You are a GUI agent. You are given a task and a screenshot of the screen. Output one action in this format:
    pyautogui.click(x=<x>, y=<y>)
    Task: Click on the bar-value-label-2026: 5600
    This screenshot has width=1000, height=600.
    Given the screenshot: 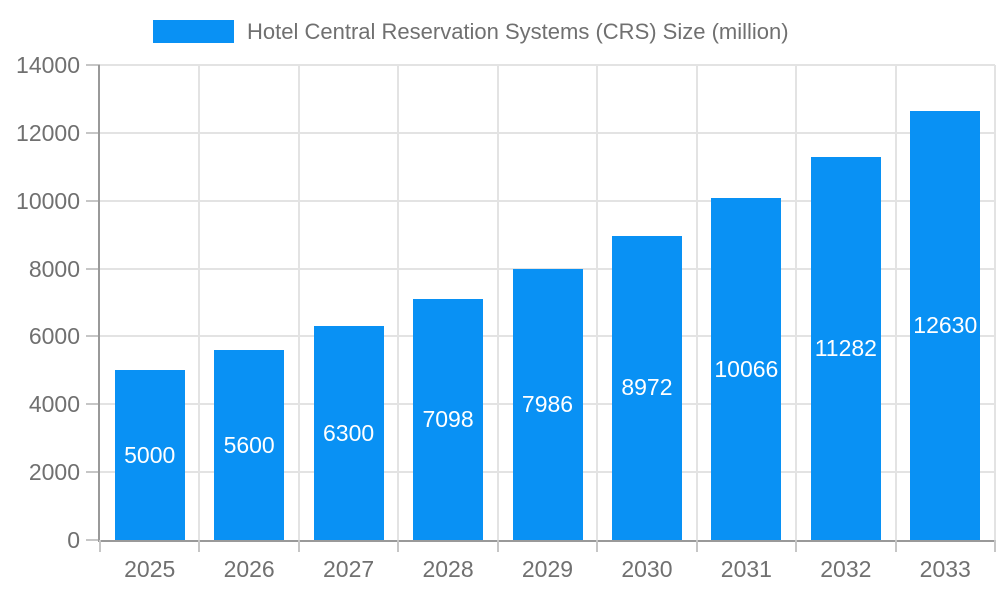 What is the action you would take?
    pyautogui.click(x=249, y=444)
    